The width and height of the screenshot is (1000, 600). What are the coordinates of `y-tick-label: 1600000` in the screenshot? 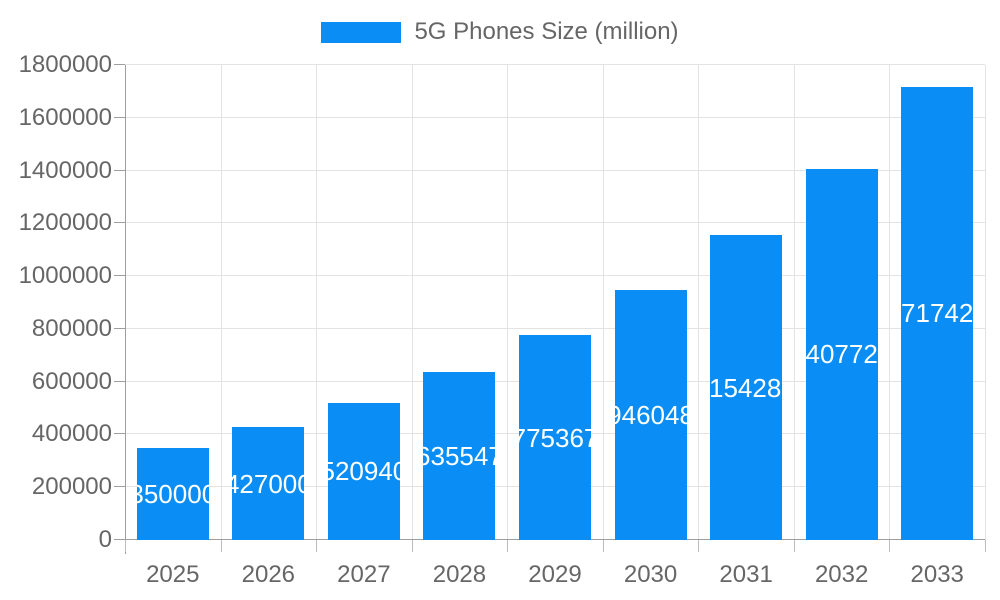 It's located at (65, 117).